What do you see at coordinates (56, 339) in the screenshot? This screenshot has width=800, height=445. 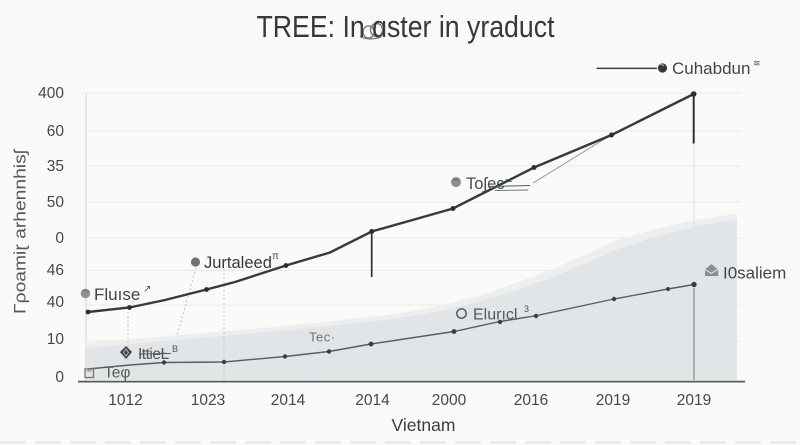 I see `svg-text: 10` at bounding box center [56, 339].